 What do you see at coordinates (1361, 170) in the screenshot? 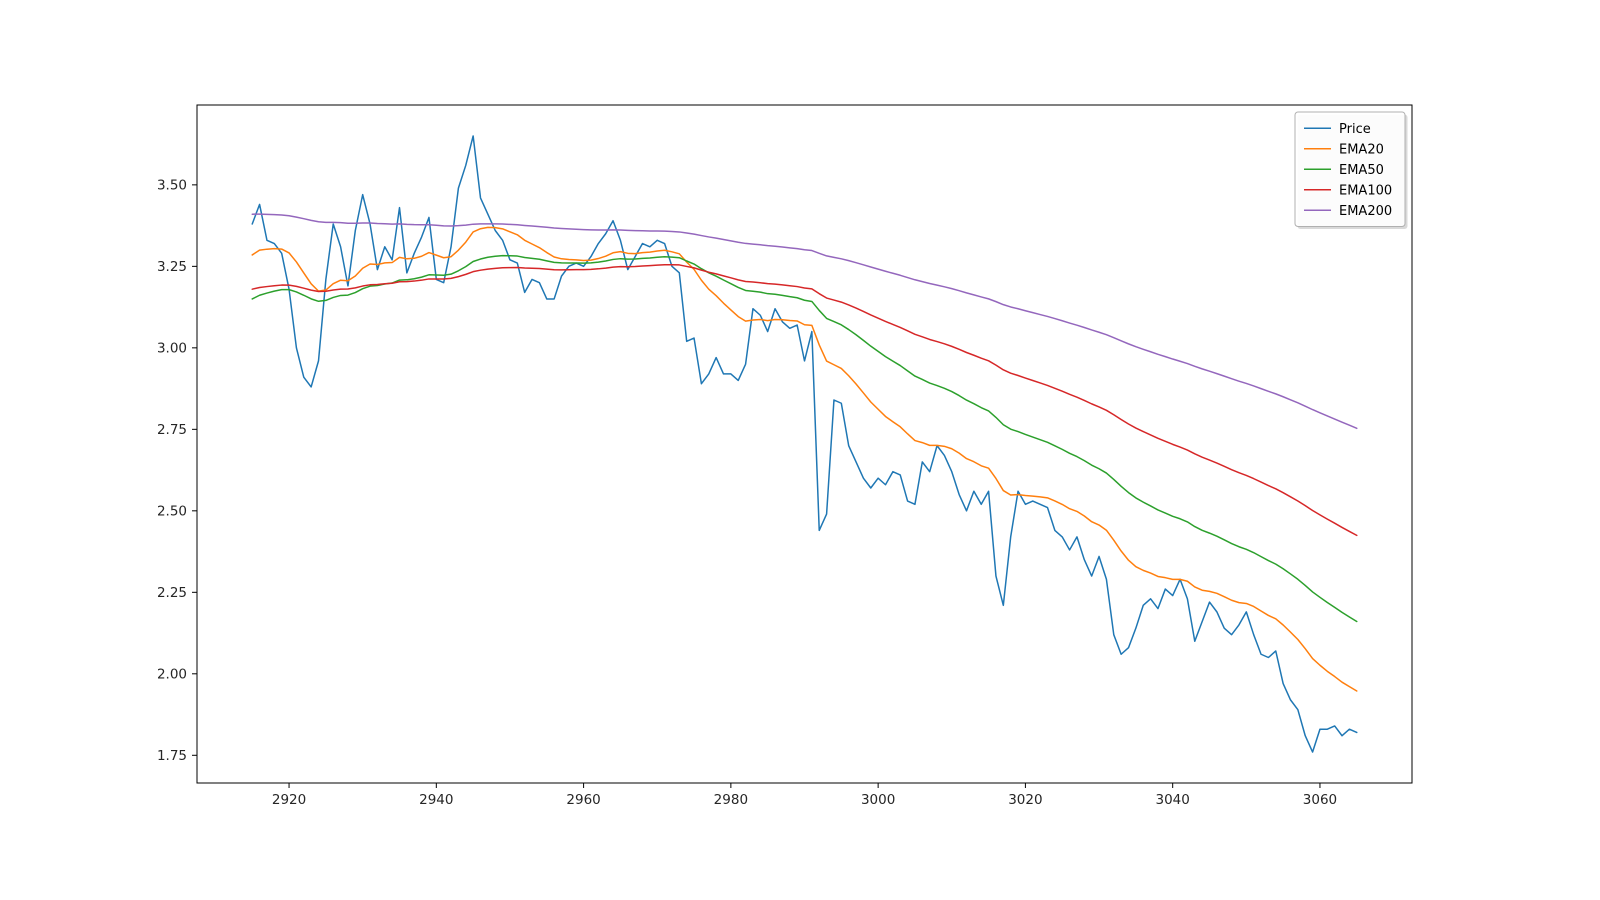
I see `legend-label: EMA50` at bounding box center [1361, 170].